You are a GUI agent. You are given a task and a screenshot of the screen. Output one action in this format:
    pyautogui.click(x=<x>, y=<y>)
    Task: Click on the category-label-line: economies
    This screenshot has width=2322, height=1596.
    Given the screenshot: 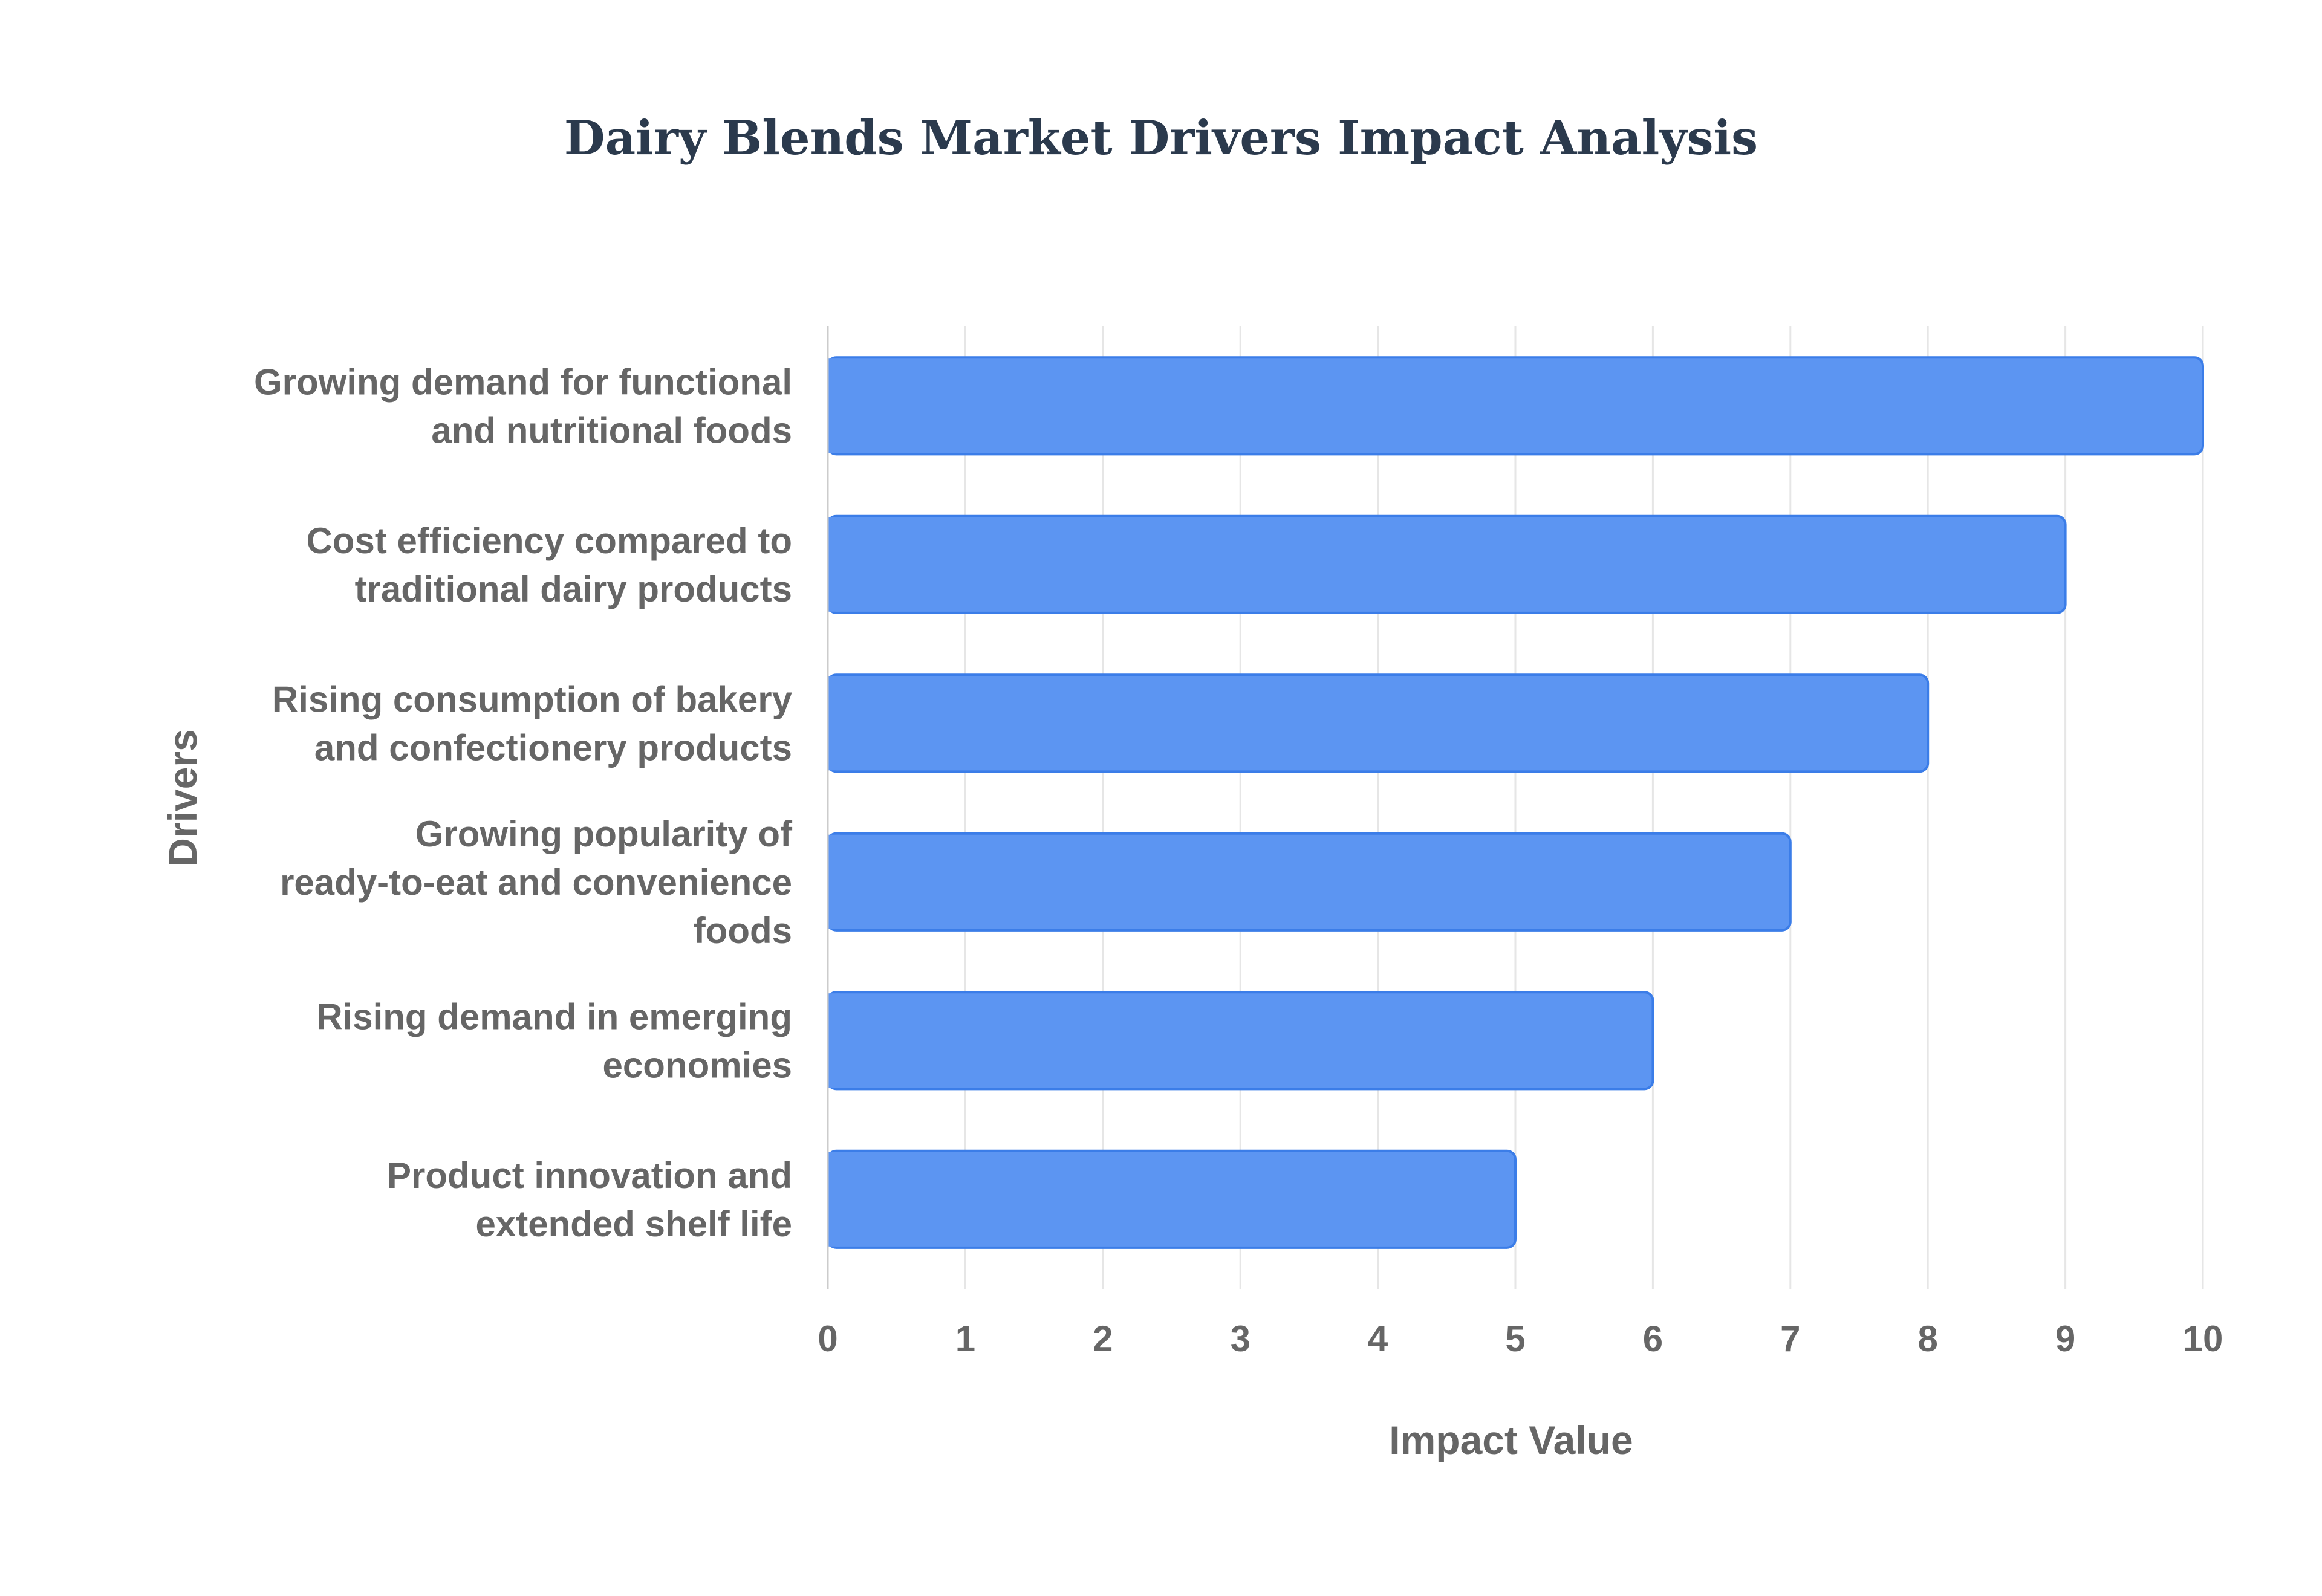 What is the action you would take?
    pyautogui.click(x=697, y=1065)
    